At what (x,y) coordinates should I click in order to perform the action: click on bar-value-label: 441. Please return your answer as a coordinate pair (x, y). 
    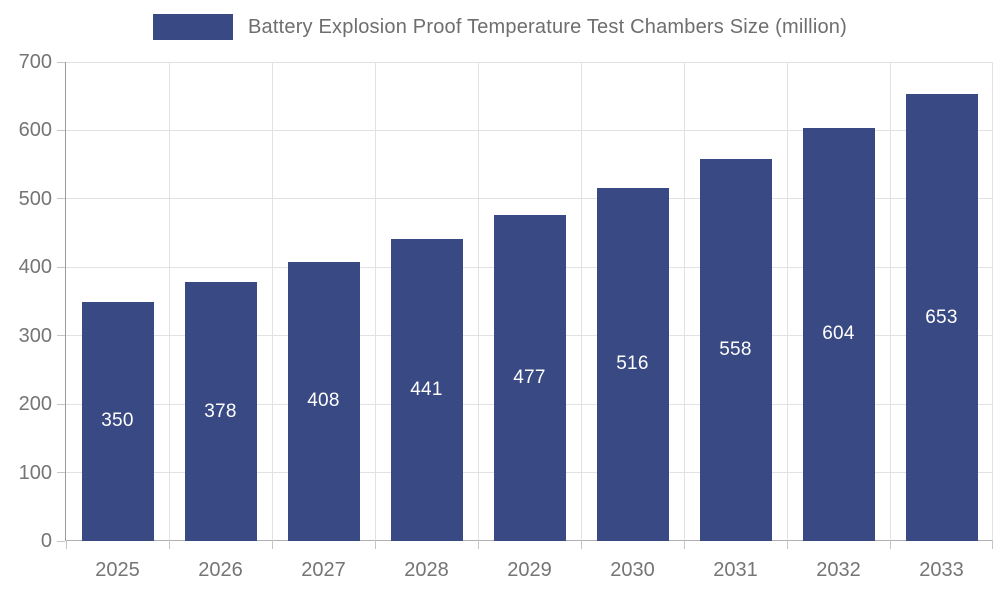
    Looking at the image, I should click on (426, 390).